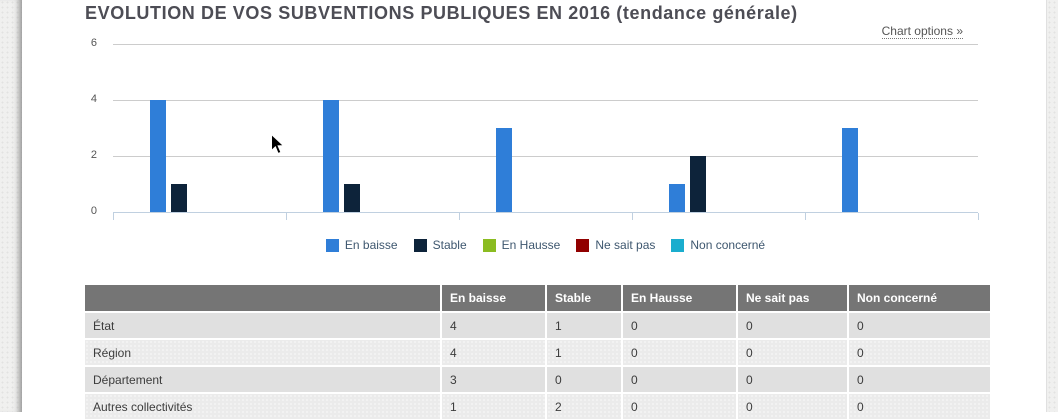 Image resolution: width=1058 pixels, height=419 pixels. Describe the element at coordinates (263, 298) in the screenshot. I see `table-header-cell` at that location.